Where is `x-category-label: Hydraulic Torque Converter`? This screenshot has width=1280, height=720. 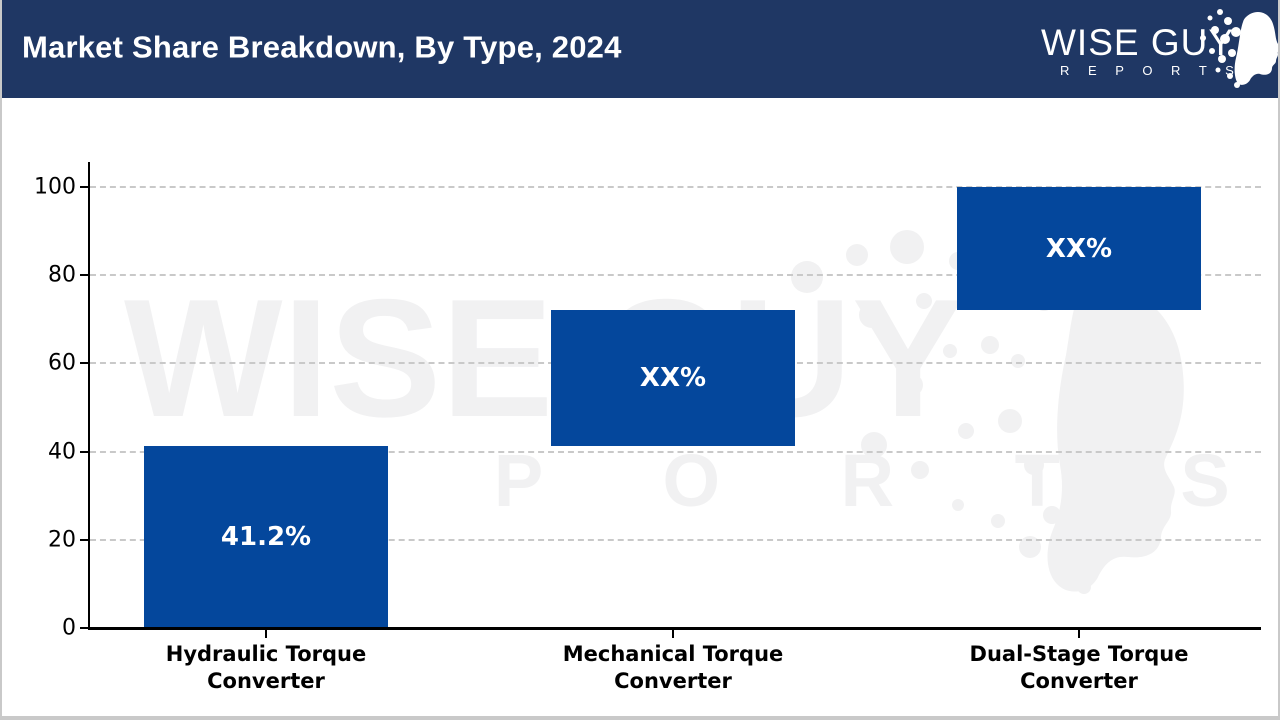 x-category-label: Hydraulic Torque Converter is located at coordinates (266, 667).